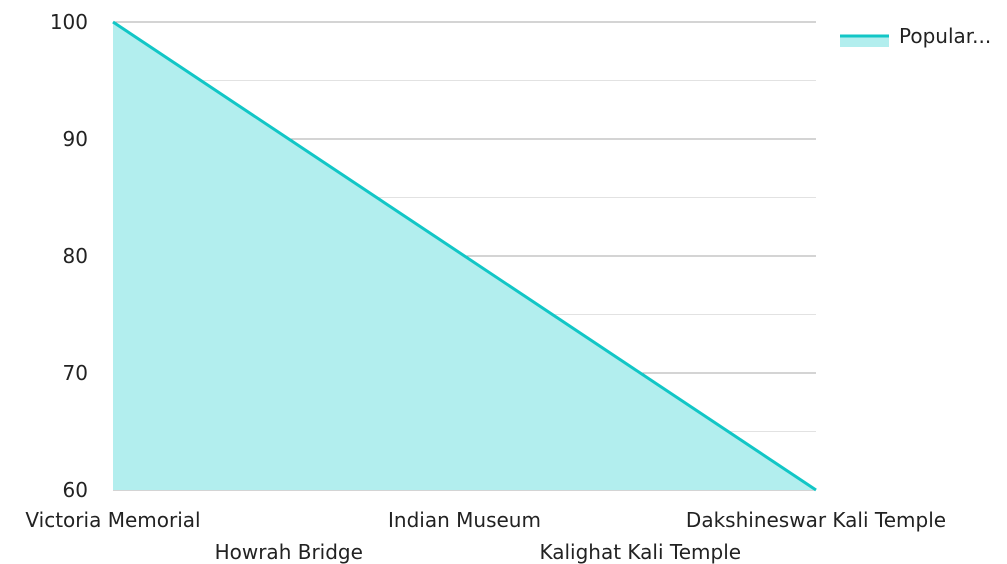 Image resolution: width=1007 pixels, height=564 pixels. Describe the element at coordinates (464, 520) in the screenshot. I see `x-tick-label: Indian Museum` at that location.